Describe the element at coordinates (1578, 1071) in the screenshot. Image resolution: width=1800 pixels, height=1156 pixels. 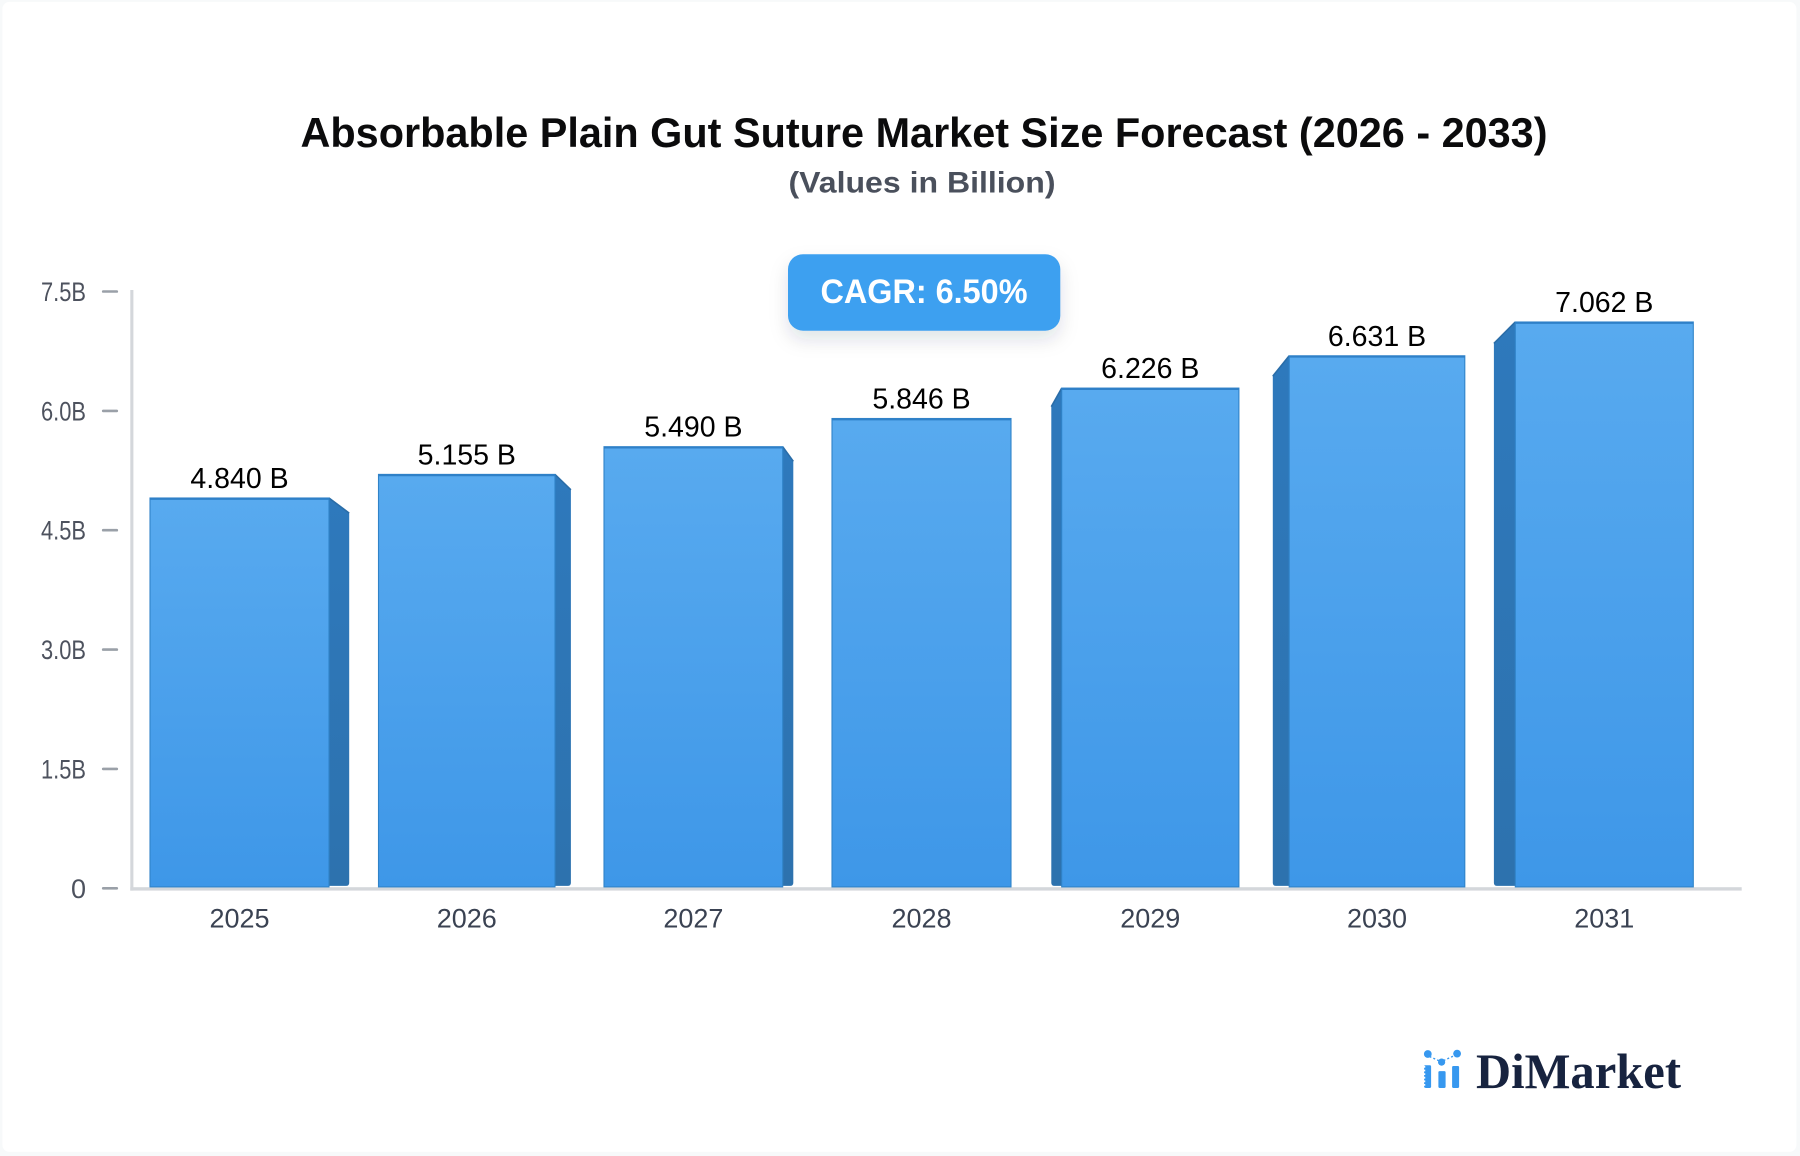
I see `svg-text: DiMarket` at that location.